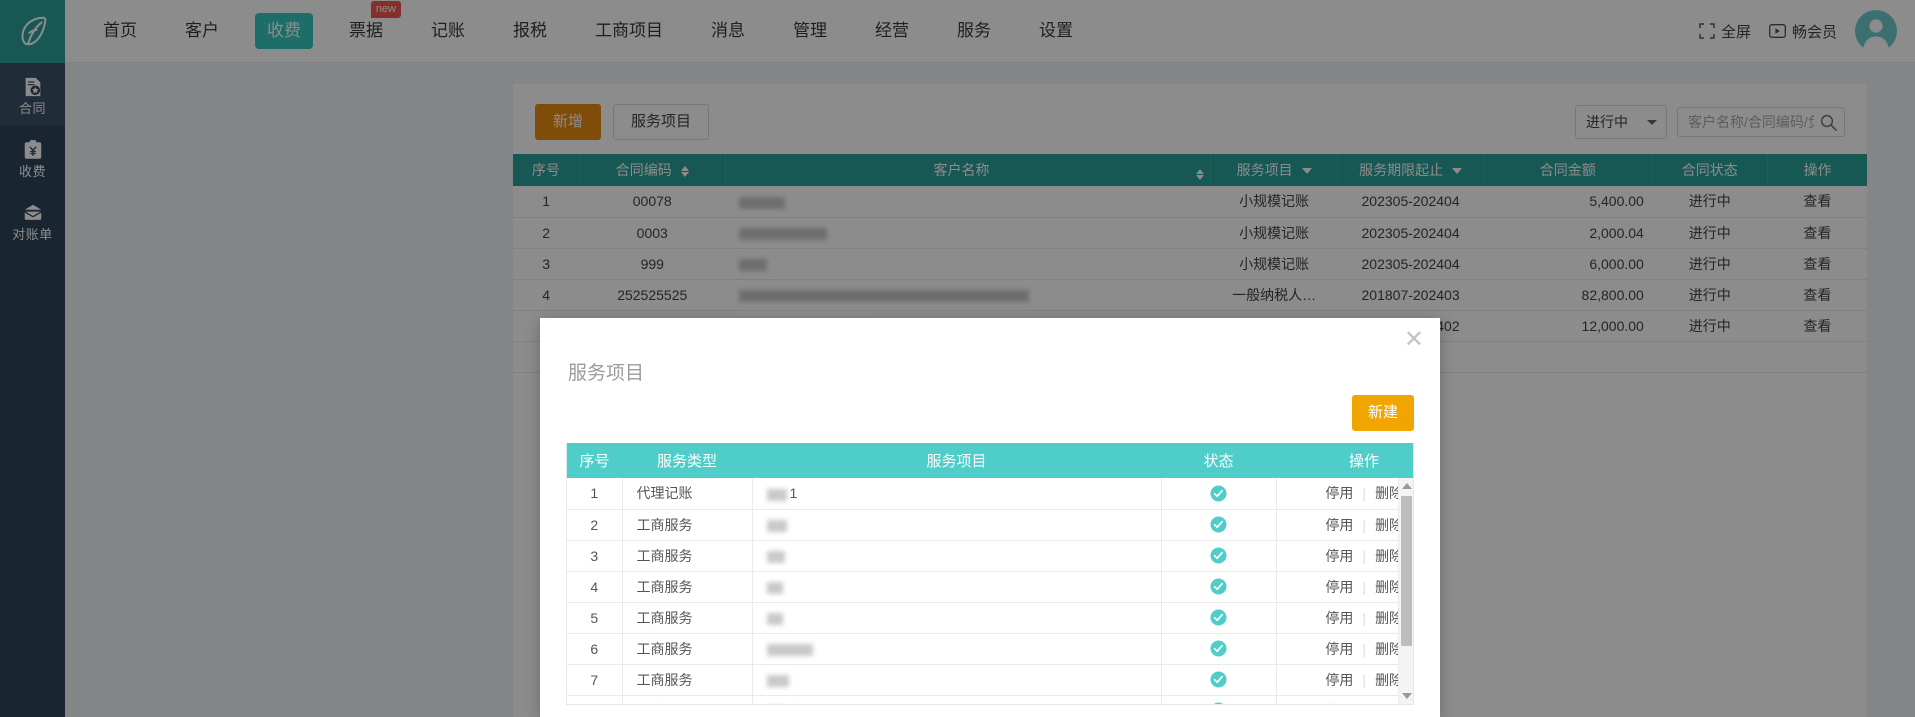  I want to click on new-button: 新建, so click(1382, 413).